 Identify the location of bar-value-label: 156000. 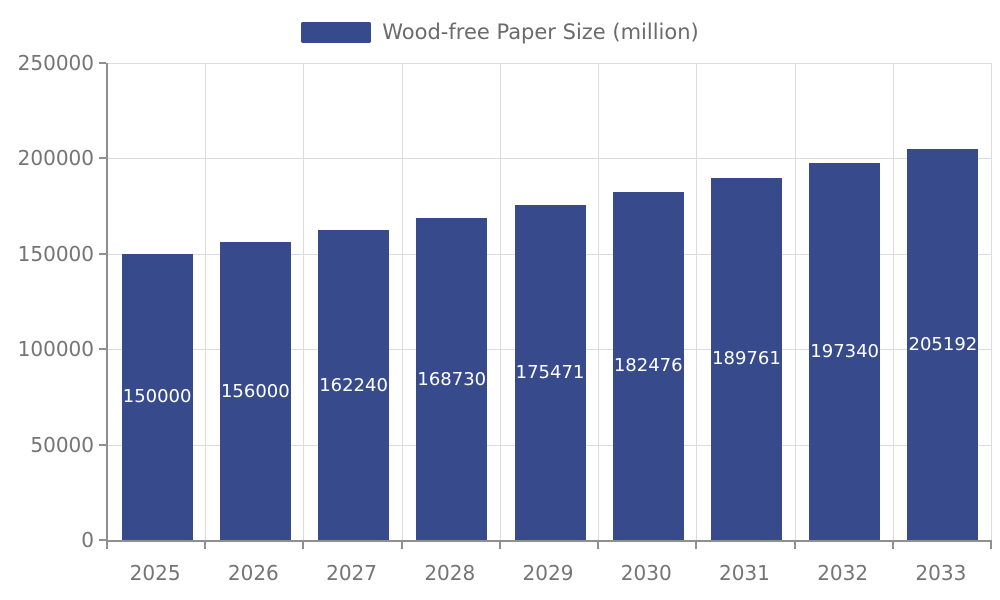
(255, 391).